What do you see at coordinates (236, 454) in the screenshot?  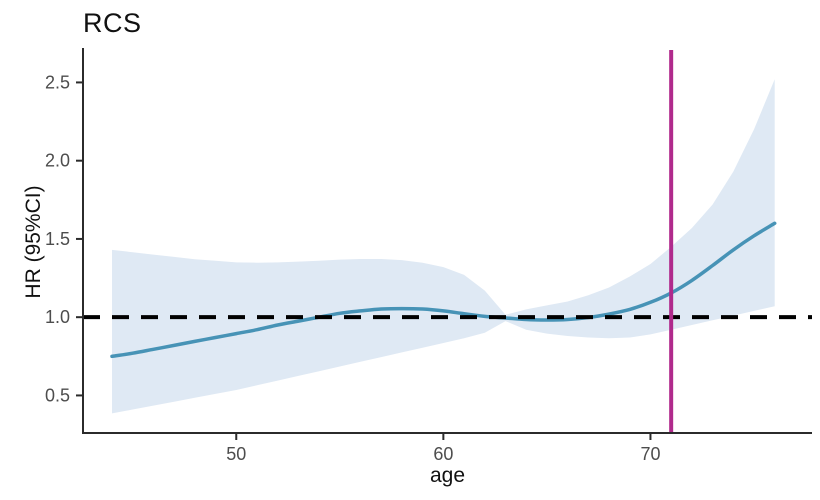 I see `x-axis-tick-label: 50` at bounding box center [236, 454].